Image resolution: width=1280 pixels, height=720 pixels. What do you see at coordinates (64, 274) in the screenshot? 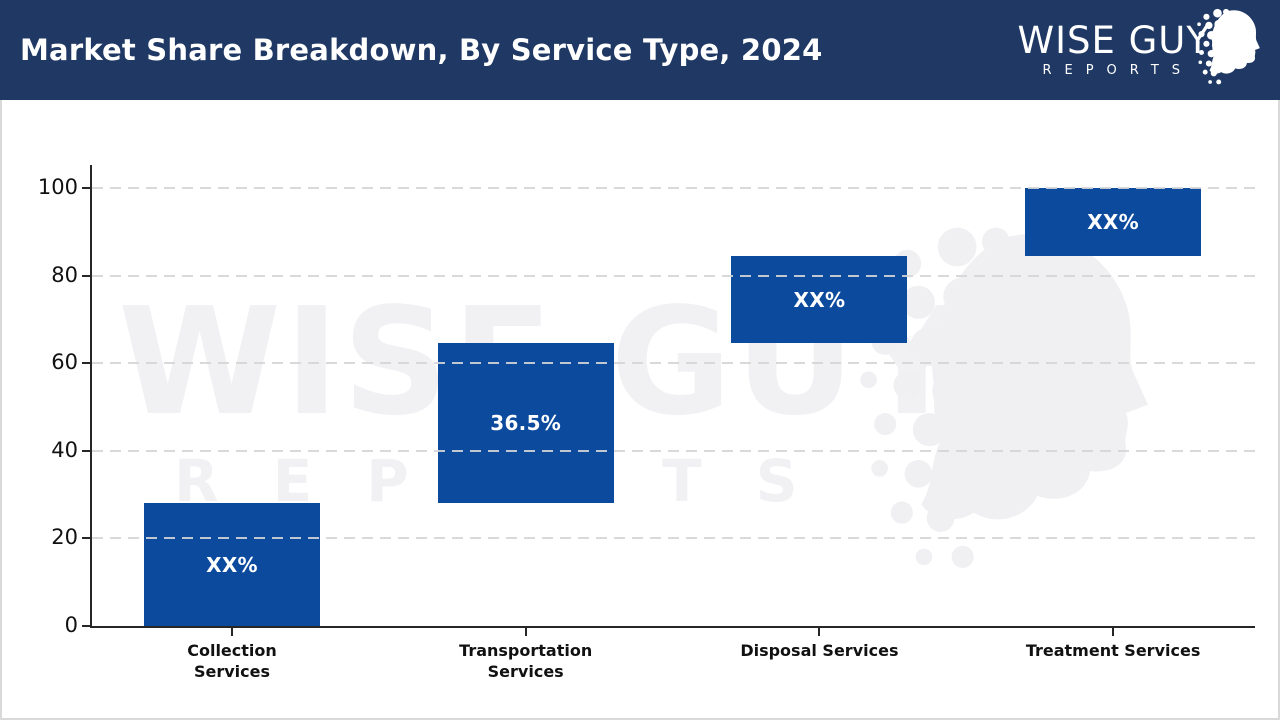
I see `y-tick-label: 80` at bounding box center [64, 274].